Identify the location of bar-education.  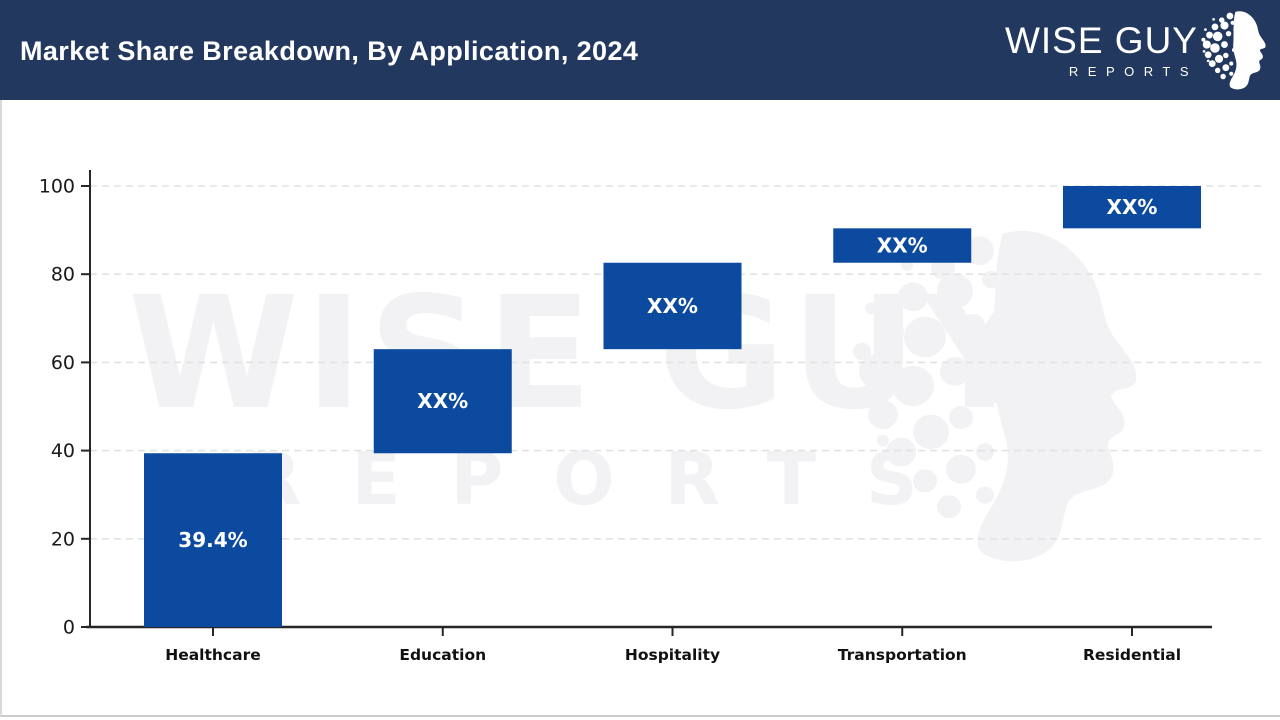
(442, 401).